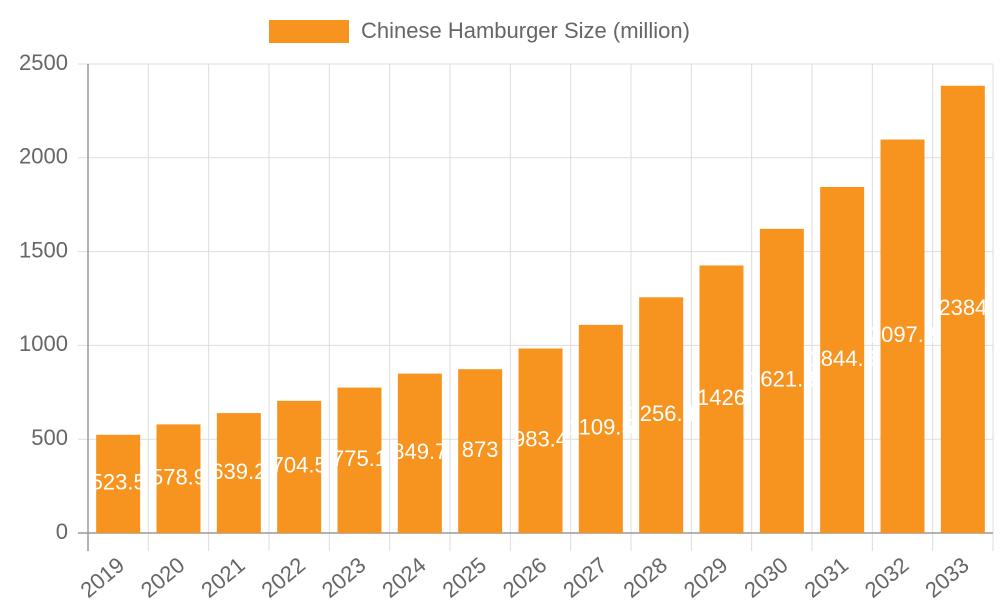  I want to click on data-label: 1426, so click(721, 397).